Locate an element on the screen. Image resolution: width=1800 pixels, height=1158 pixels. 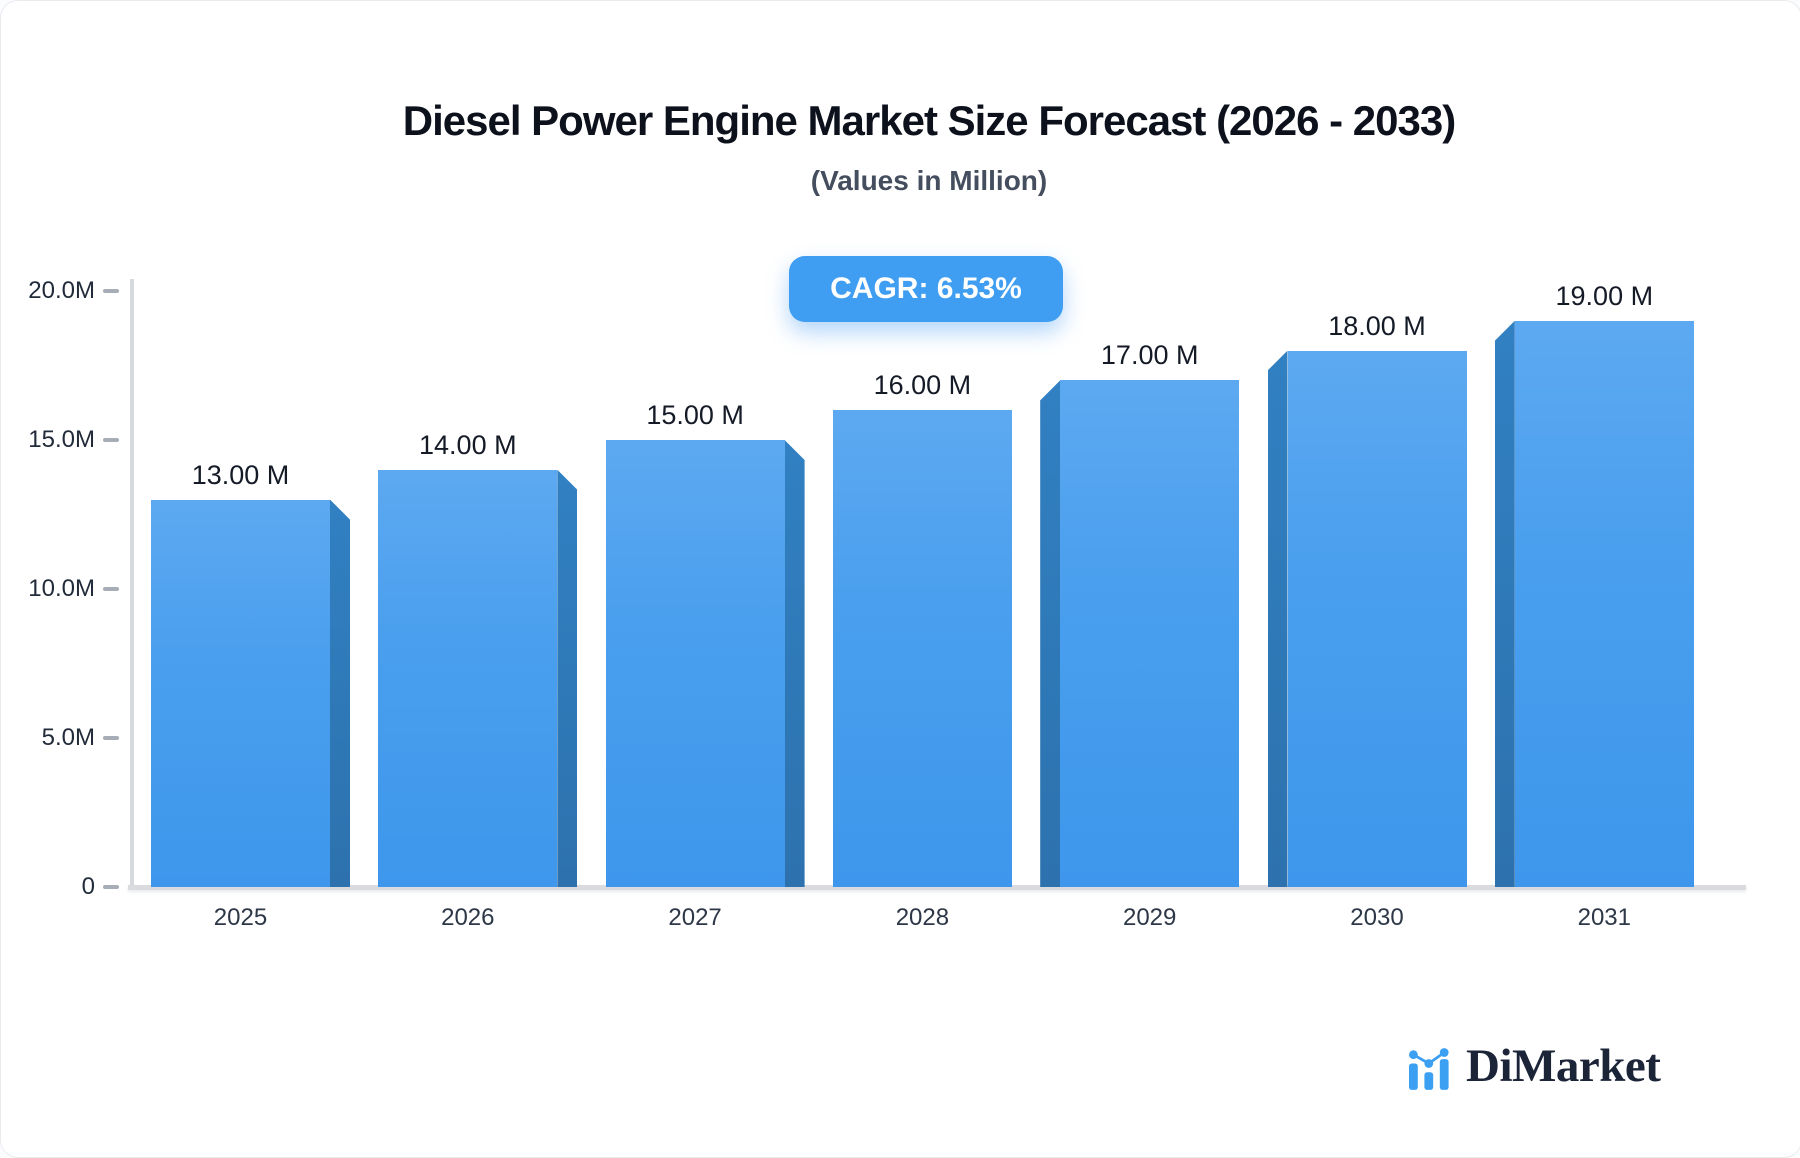
bar-2027 is located at coordinates (705, 663).